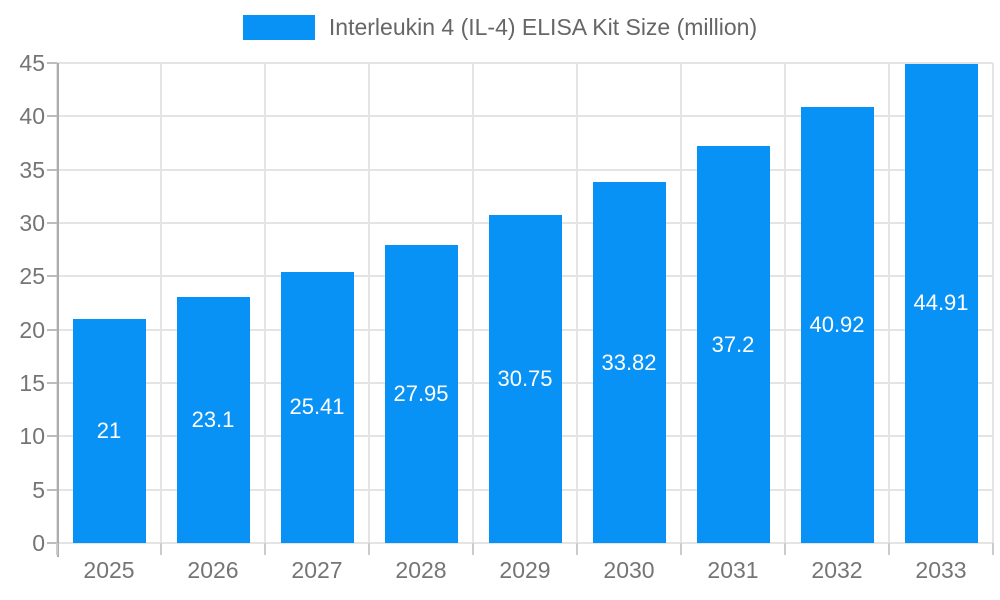  I want to click on bar: 23.1, so click(213, 419).